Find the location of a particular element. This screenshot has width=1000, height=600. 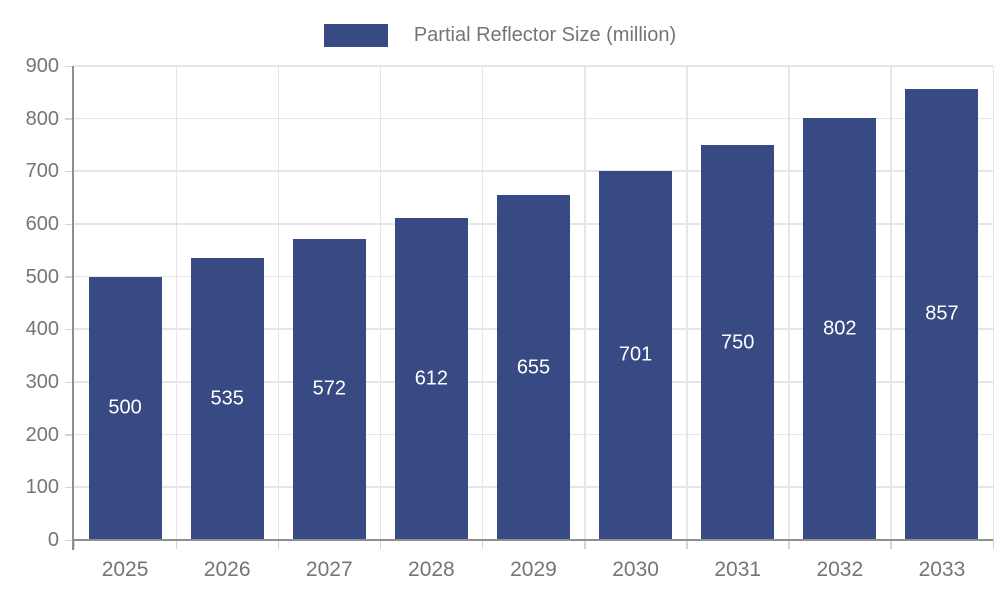

y-axis-tick-label: 400 is located at coordinates (42, 329).